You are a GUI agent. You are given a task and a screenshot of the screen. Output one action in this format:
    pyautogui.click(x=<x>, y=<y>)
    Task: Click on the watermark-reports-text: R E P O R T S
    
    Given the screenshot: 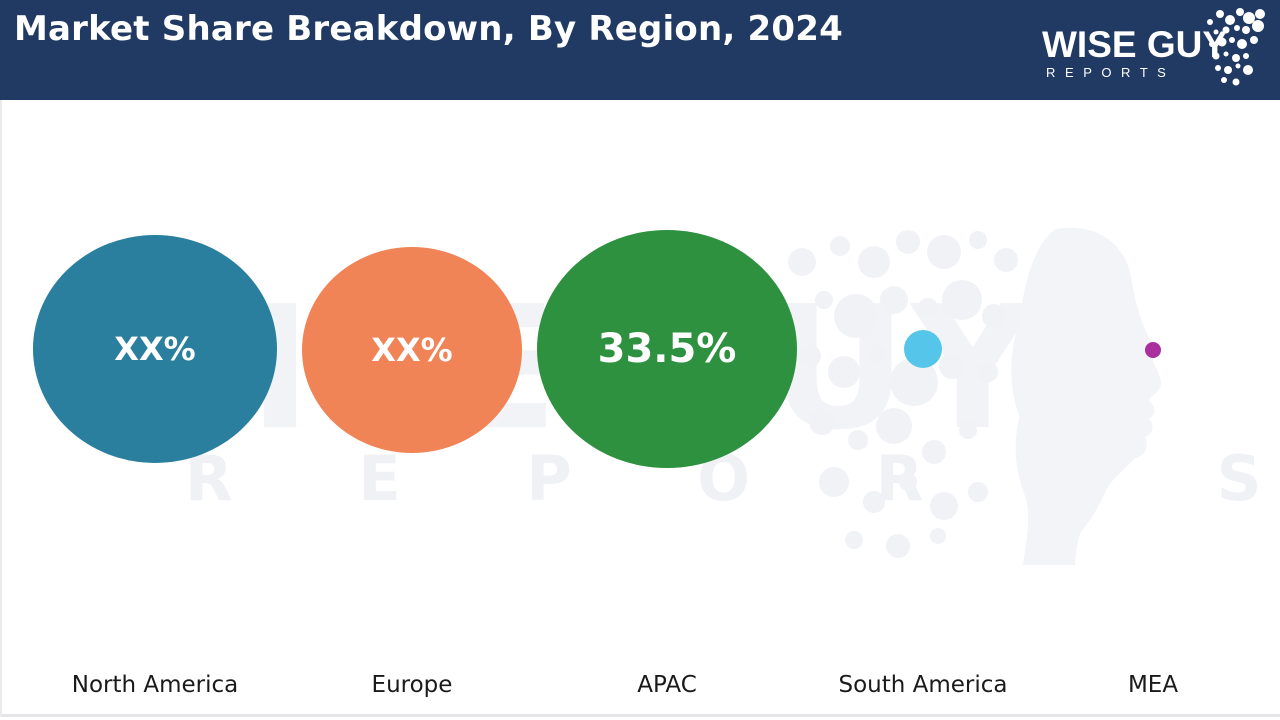 What is the action you would take?
    pyautogui.click(x=732, y=478)
    